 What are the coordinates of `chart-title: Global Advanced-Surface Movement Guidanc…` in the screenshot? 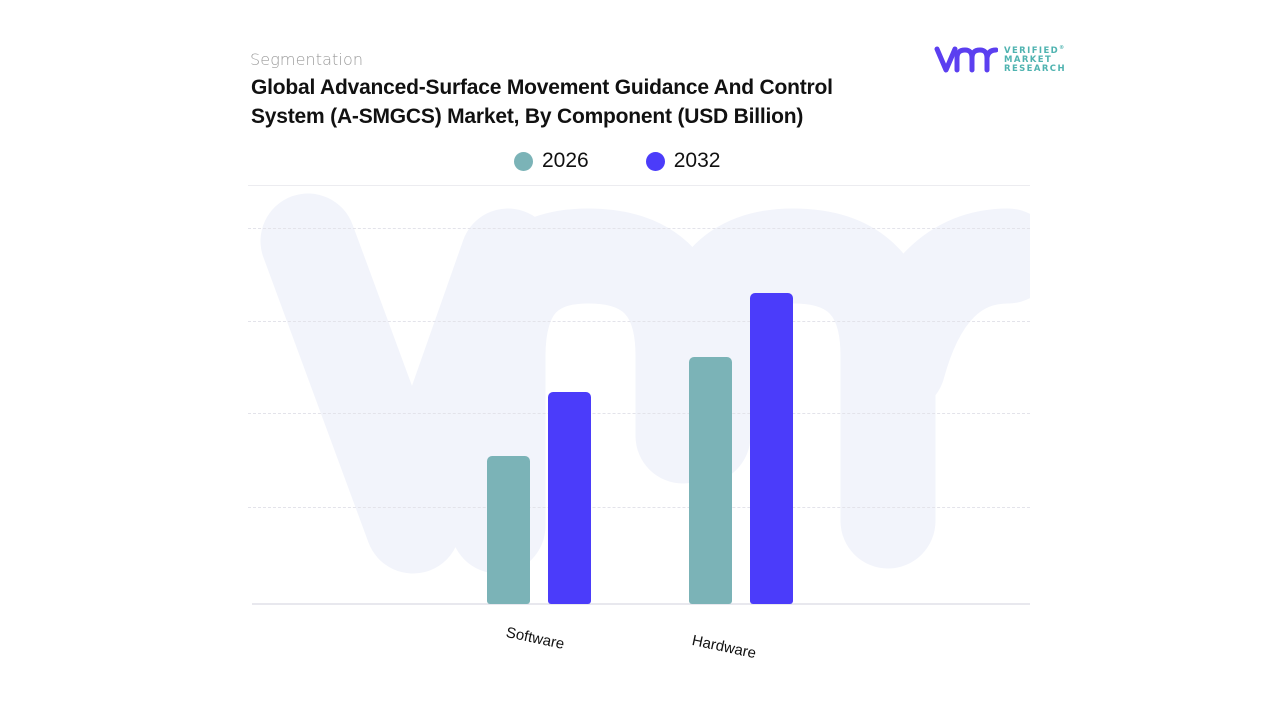 It's located at (542, 102).